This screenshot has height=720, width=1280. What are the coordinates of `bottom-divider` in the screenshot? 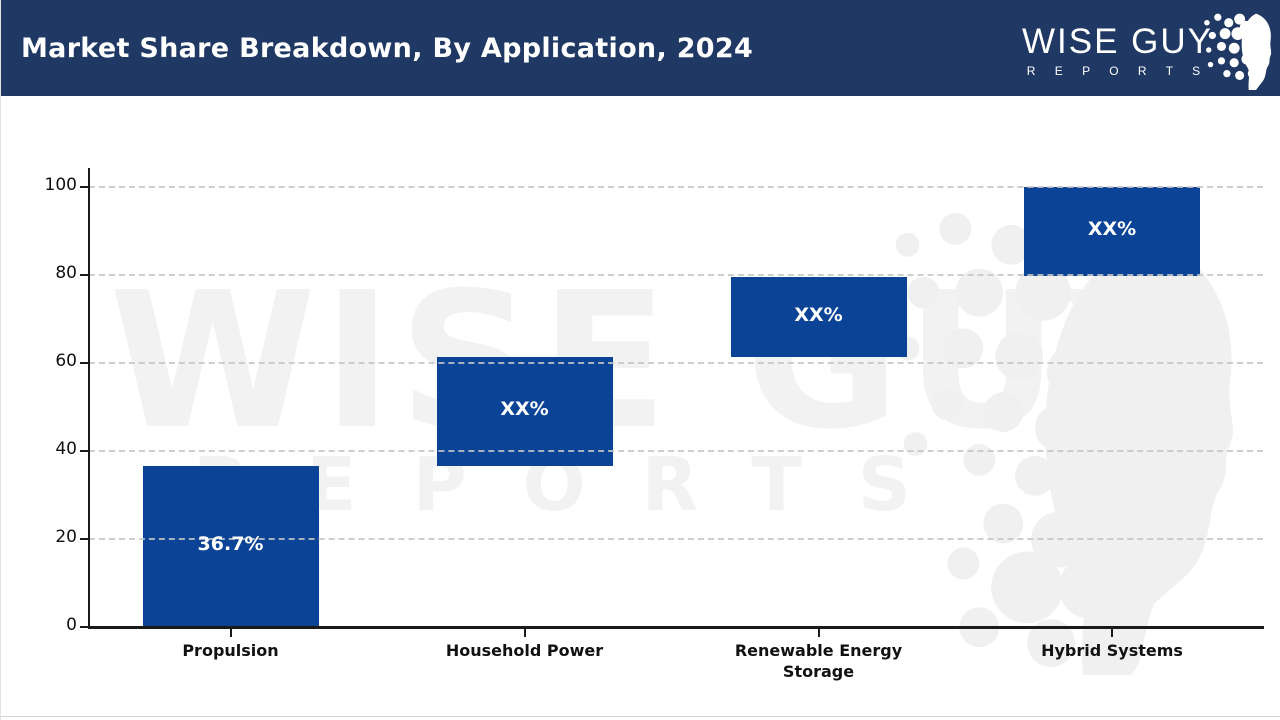 It's located at (640, 716).